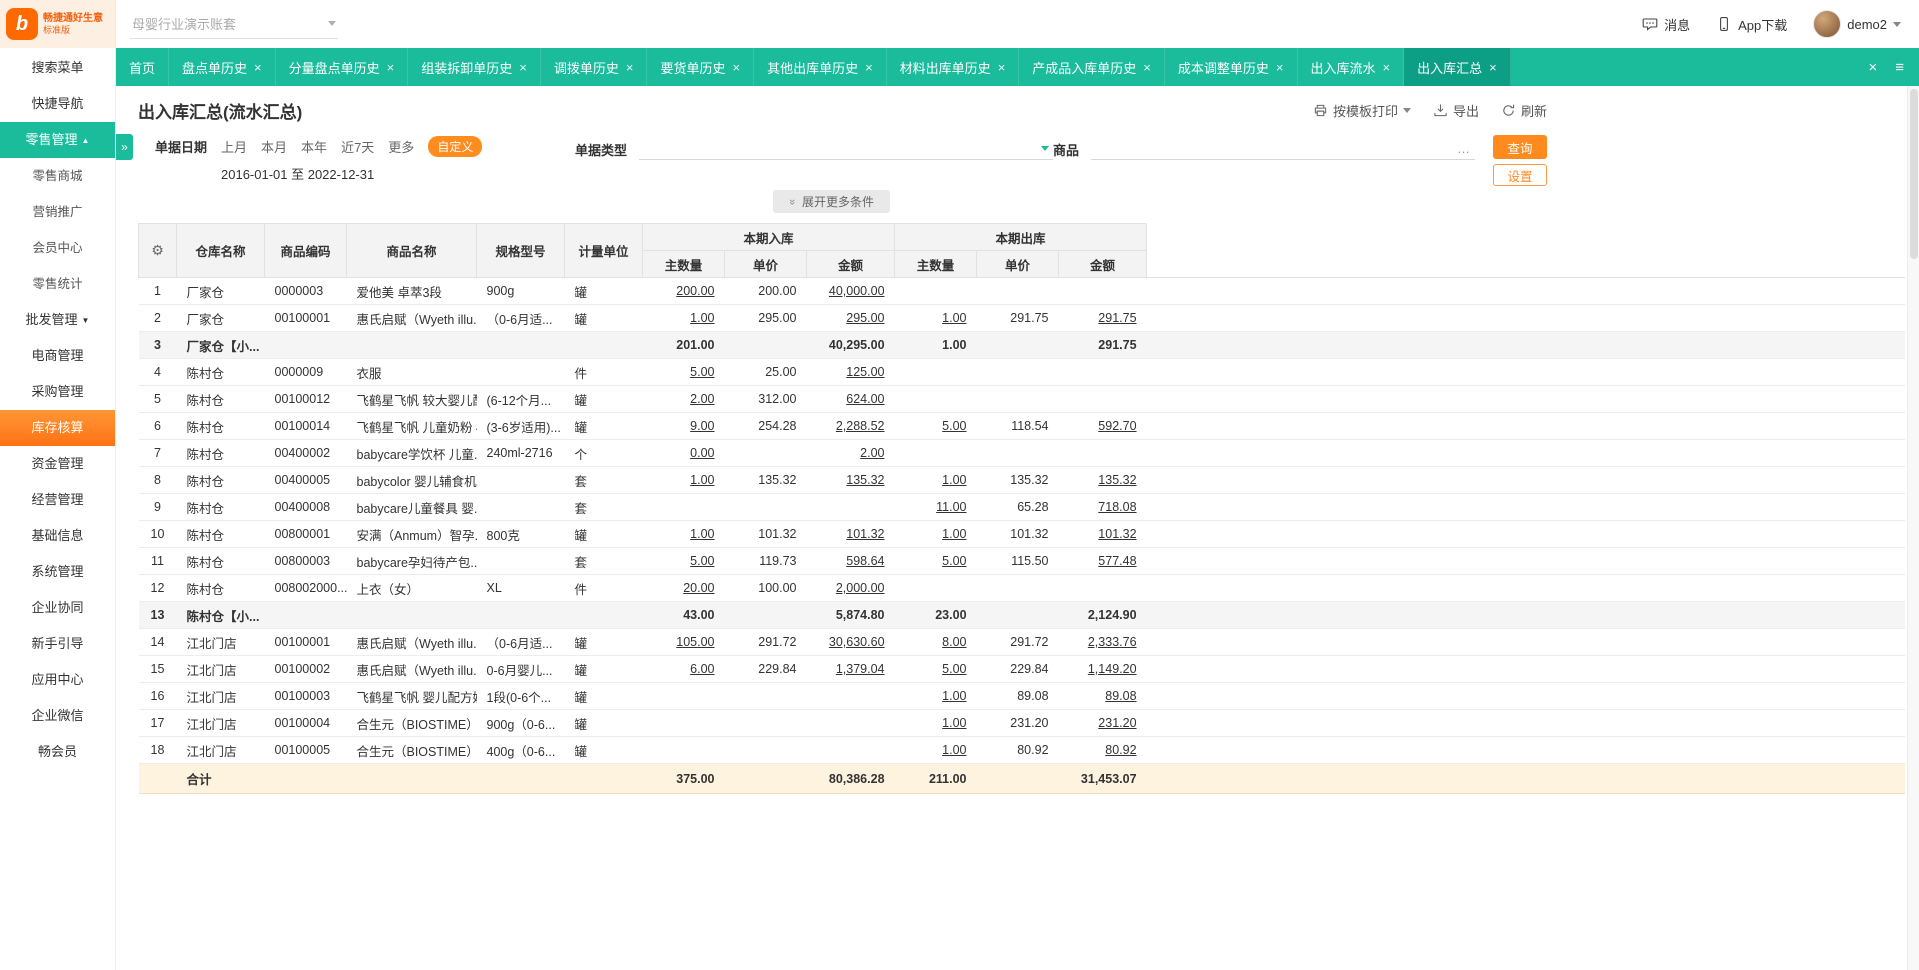  Describe the element at coordinates (124, 147) in the screenshot. I see `filter-collapse-button: »` at that location.